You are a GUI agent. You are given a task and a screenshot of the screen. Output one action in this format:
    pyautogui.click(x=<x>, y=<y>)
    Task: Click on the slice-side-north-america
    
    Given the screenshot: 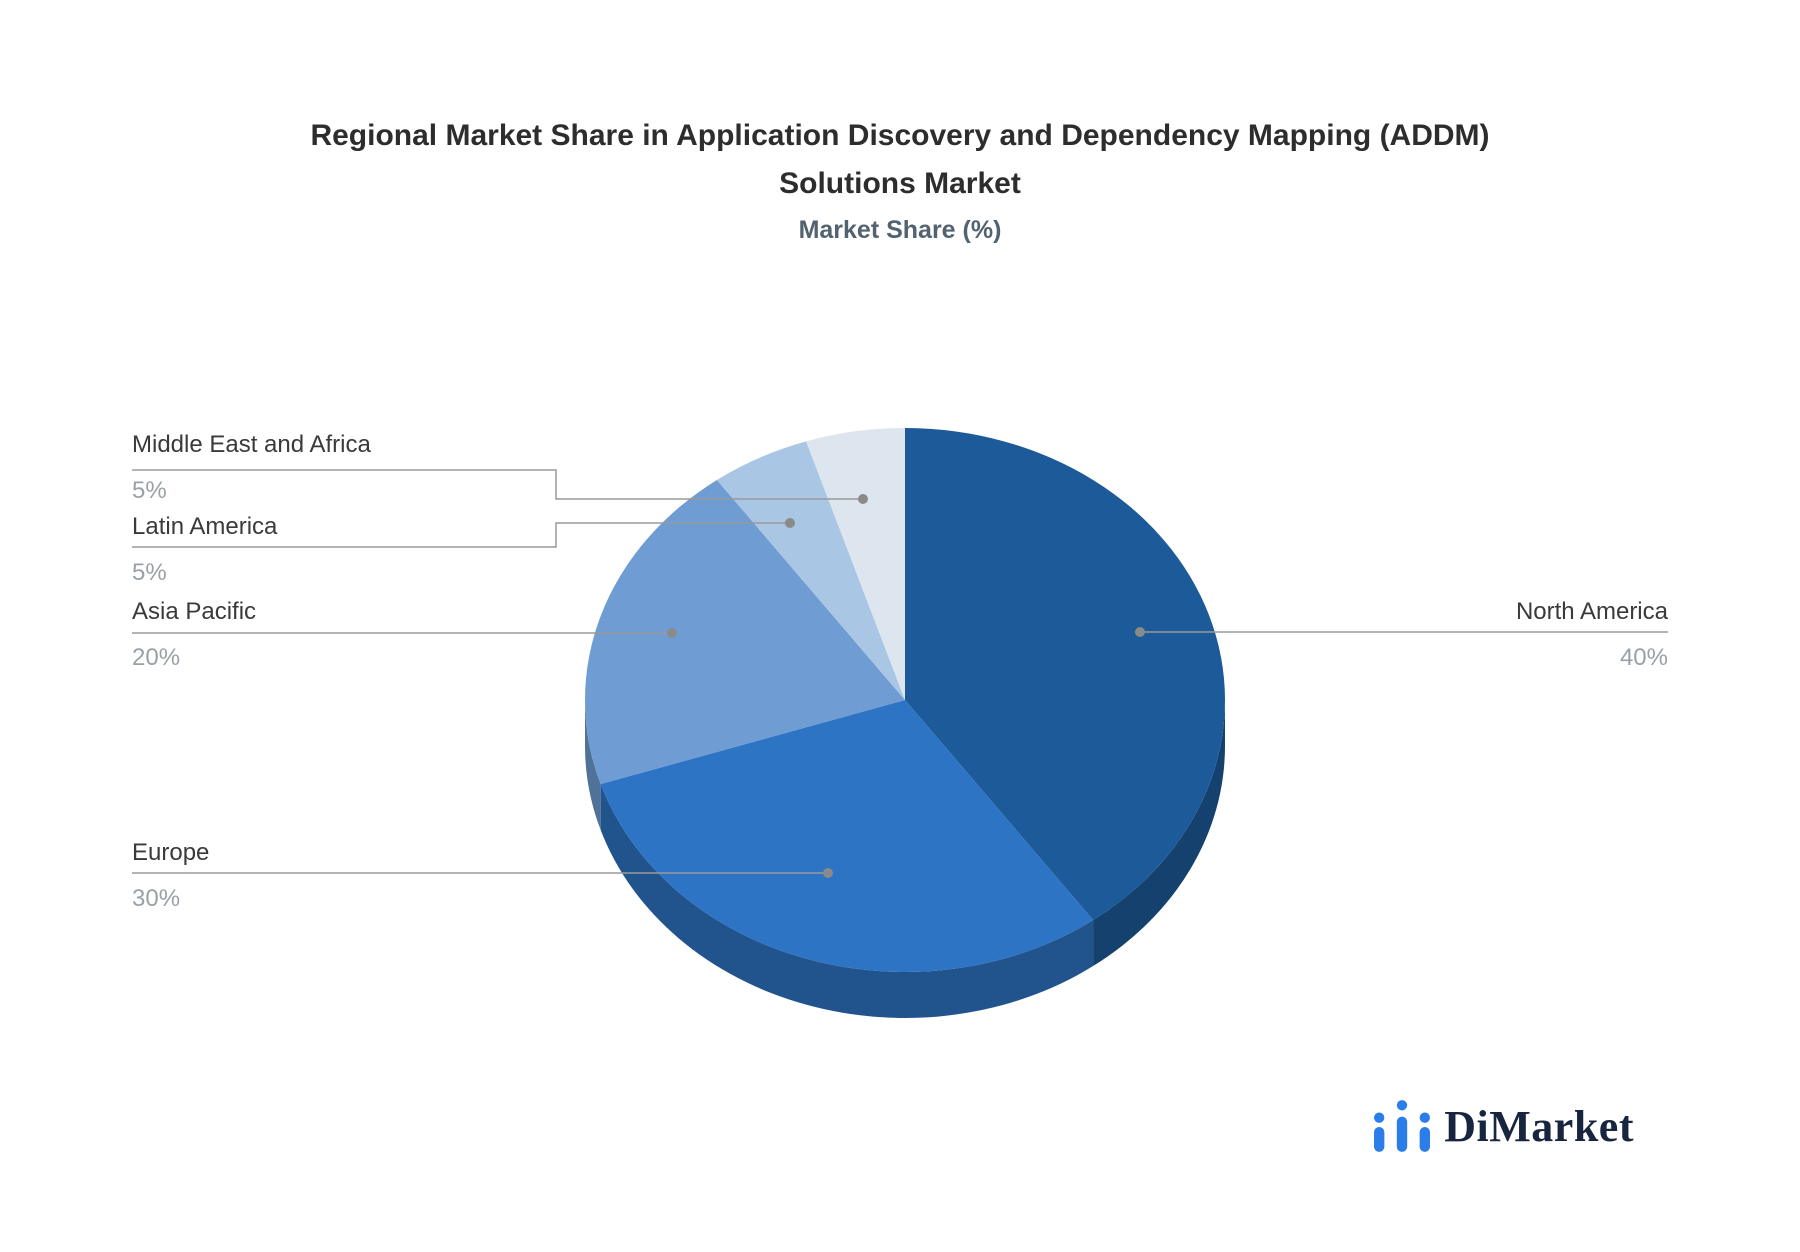 What is the action you would take?
    pyautogui.click(x=1159, y=833)
    